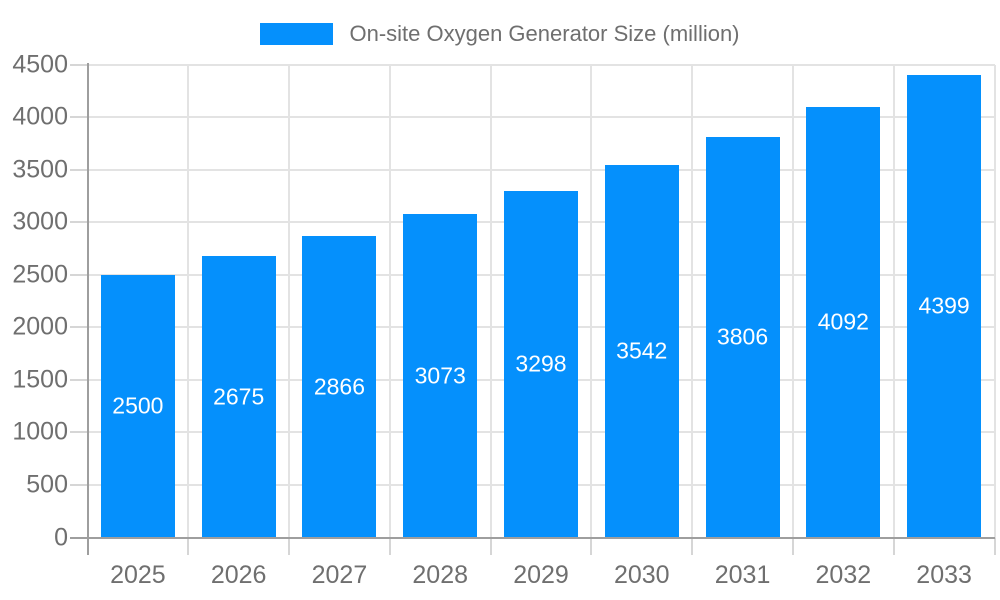 The height and width of the screenshot is (600, 1000). I want to click on chart-legend: On-site Oxygen Generator Size (million), so click(500, 34).